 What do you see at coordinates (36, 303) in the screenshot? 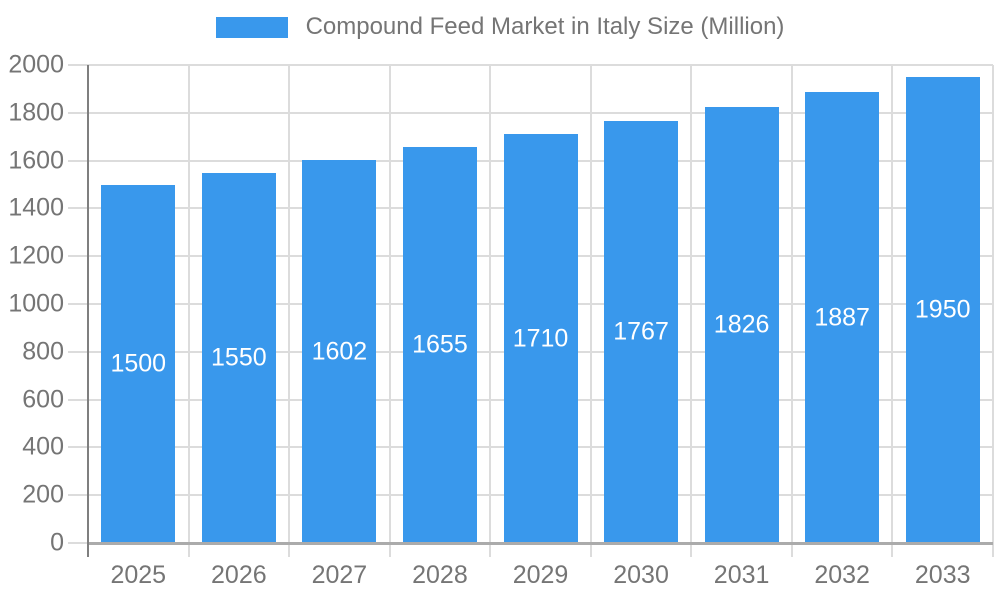
I see `y-axis-label-1000: 1000` at bounding box center [36, 303].